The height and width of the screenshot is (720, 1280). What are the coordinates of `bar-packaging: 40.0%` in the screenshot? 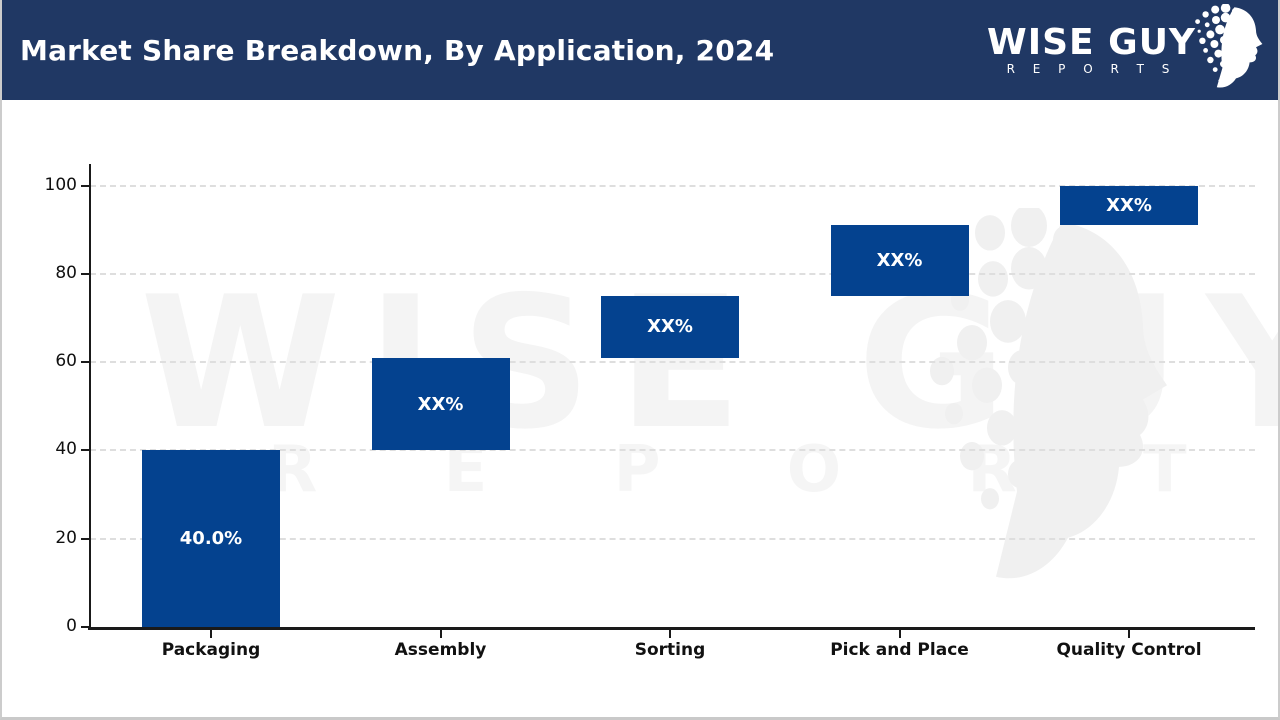 It's located at (211, 538).